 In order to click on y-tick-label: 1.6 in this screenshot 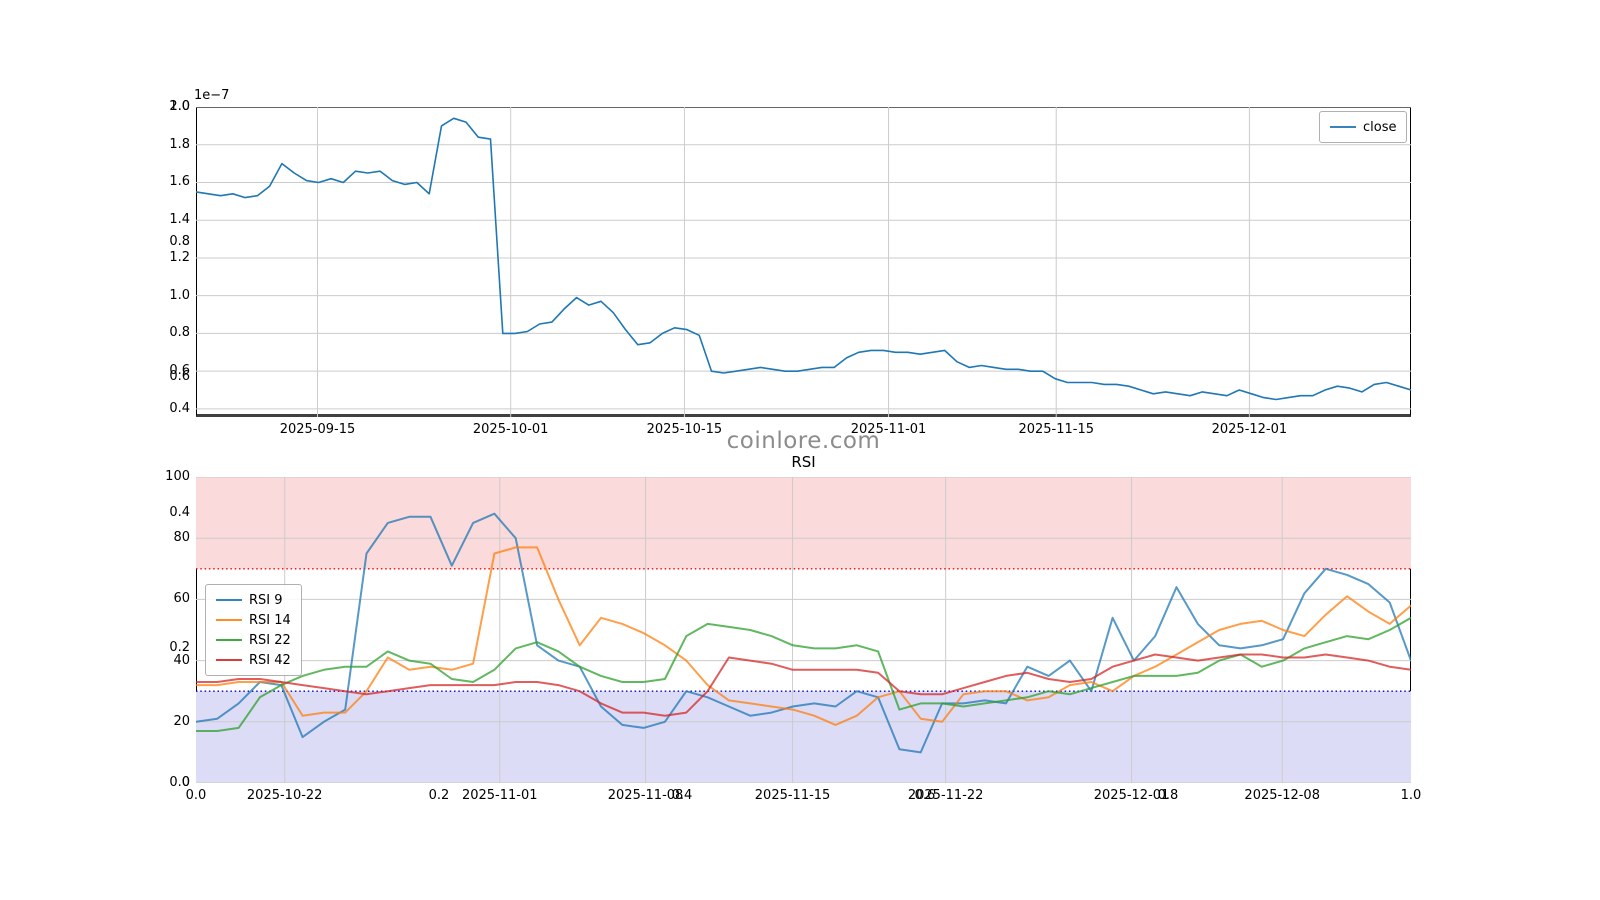, I will do `click(179, 182)`.